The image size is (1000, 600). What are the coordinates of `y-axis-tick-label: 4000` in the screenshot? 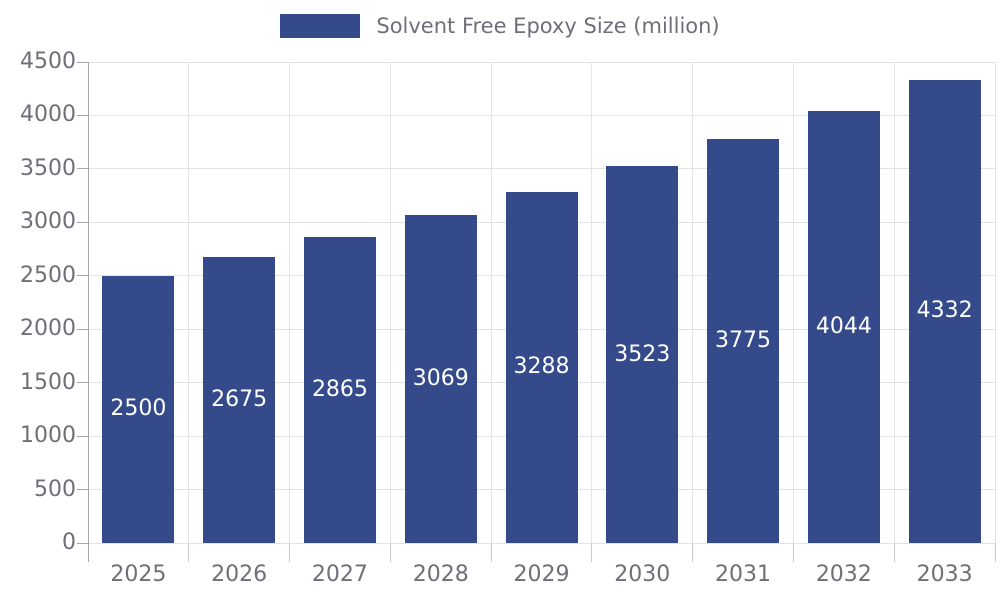 It's located at (48, 115).